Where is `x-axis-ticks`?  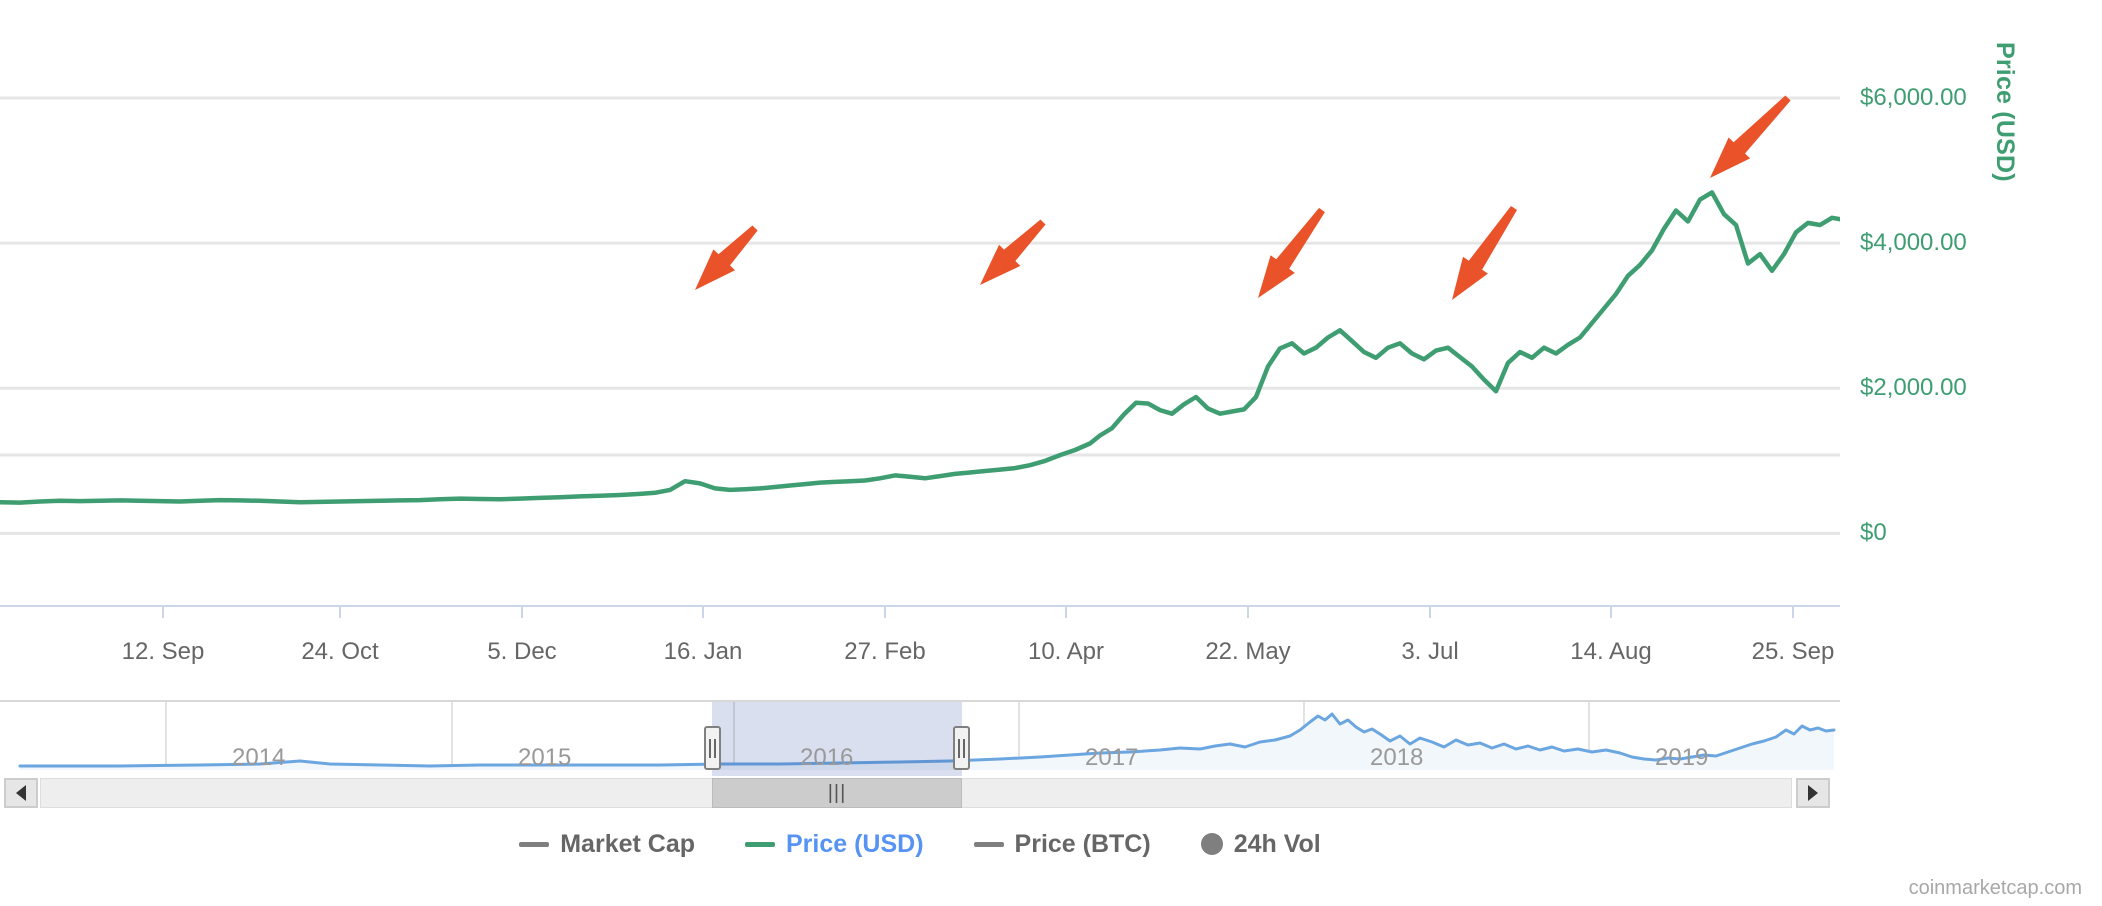 x-axis-ticks is located at coordinates (978, 612).